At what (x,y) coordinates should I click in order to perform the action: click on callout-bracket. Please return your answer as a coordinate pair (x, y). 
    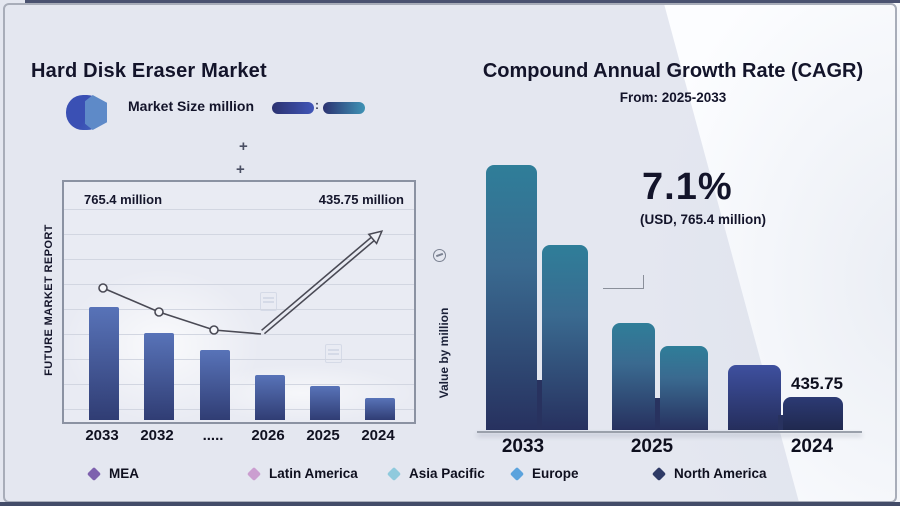
    Looking at the image, I should click on (623, 282).